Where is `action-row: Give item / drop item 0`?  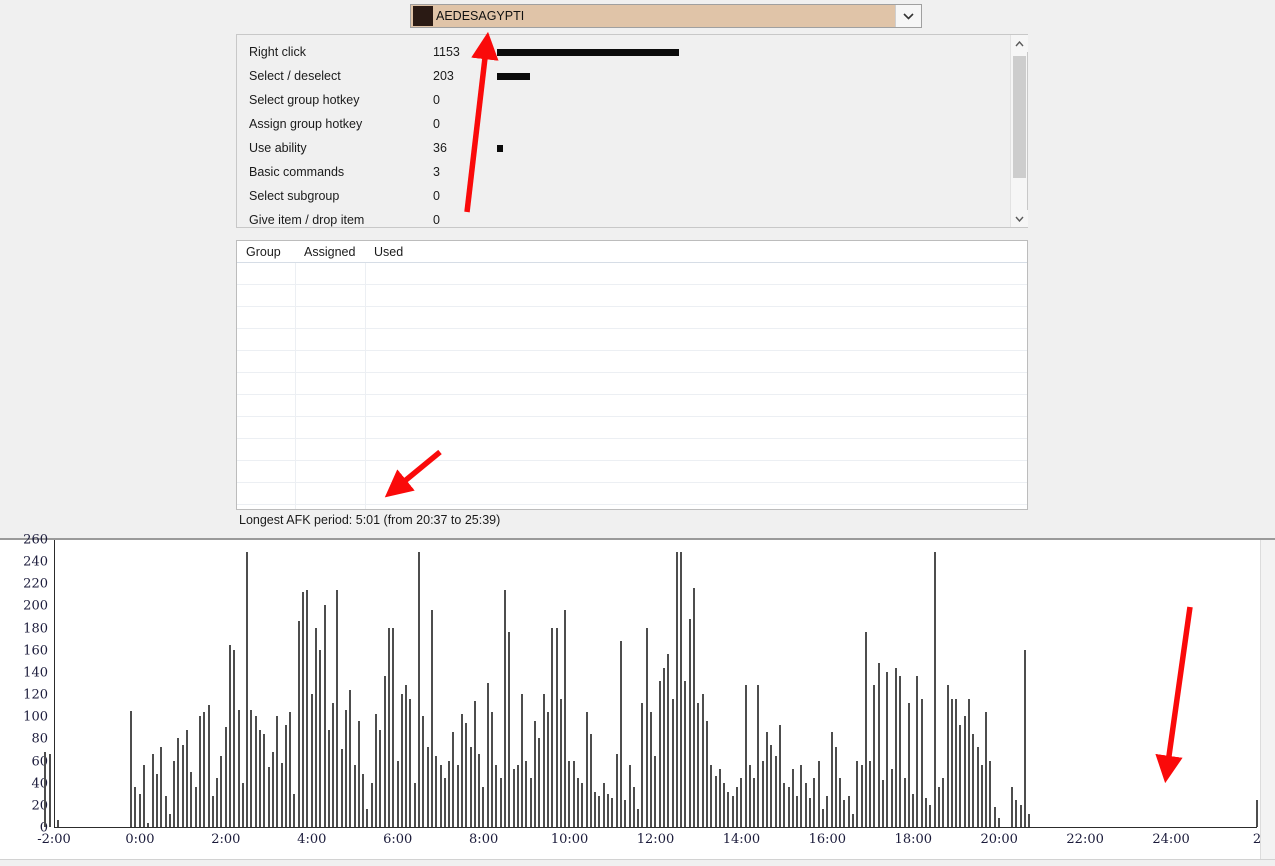 action-row: Give item / drop item 0 is located at coordinates (623, 220).